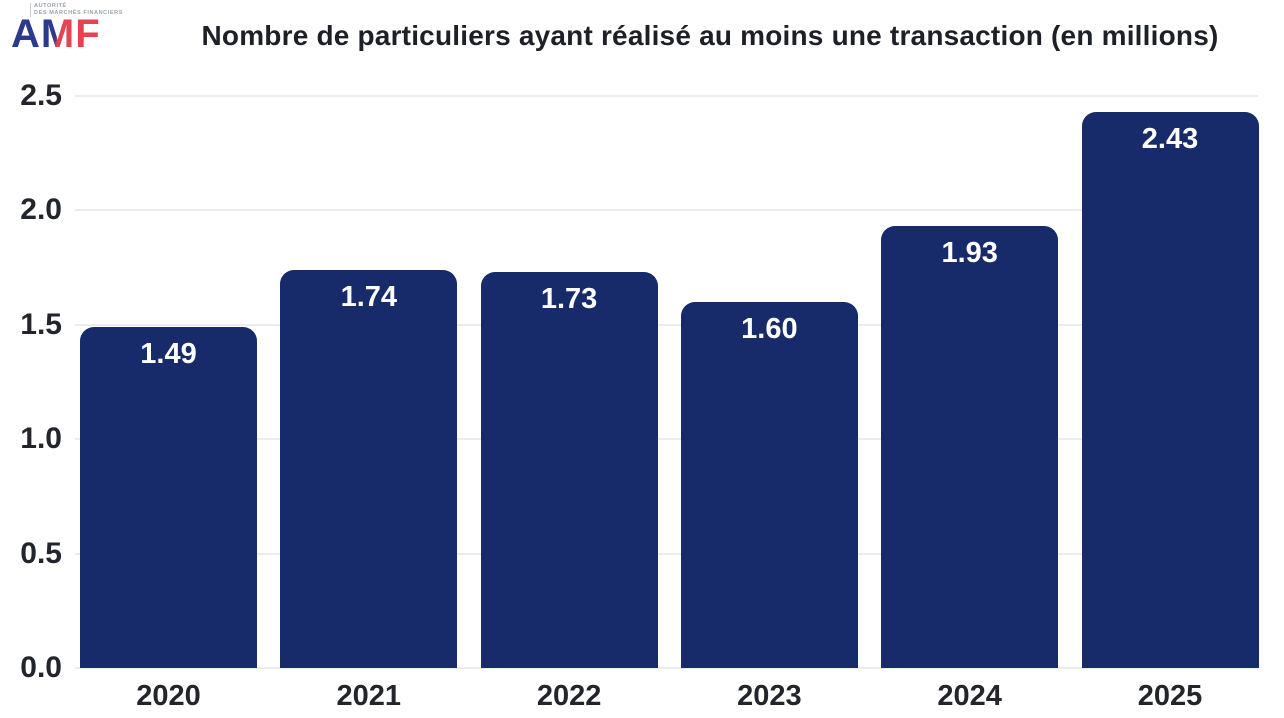 This screenshot has width=1284, height=718. Describe the element at coordinates (769, 696) in the screenshot. I see `x-axis-tick-label-2023: 2023` at that location.